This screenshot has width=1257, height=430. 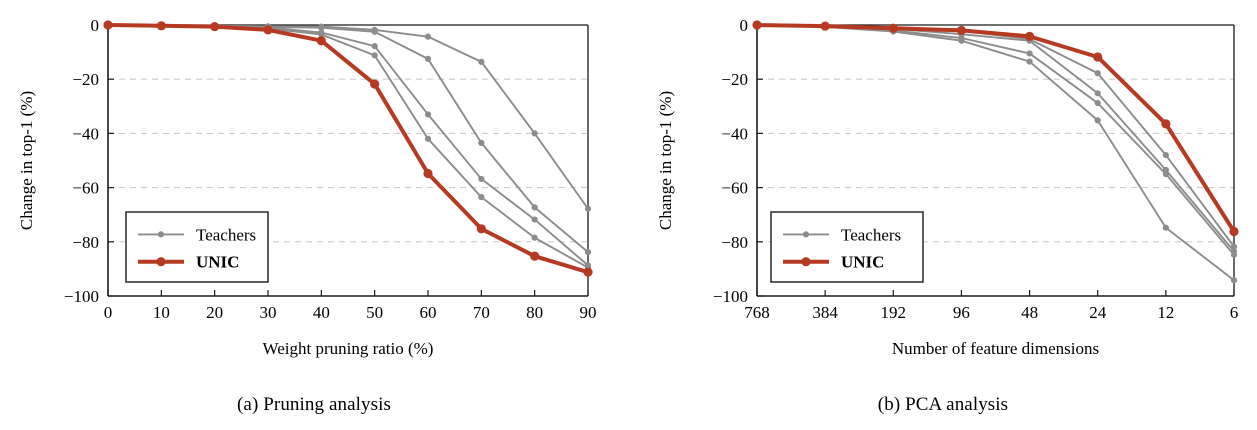 What do you see at coordinates (350, 306) in the screenshot?
I see `x-axis-ticks: 0 10 20 30 40 50 60 70 80 90` at bounding box center [350, 306].